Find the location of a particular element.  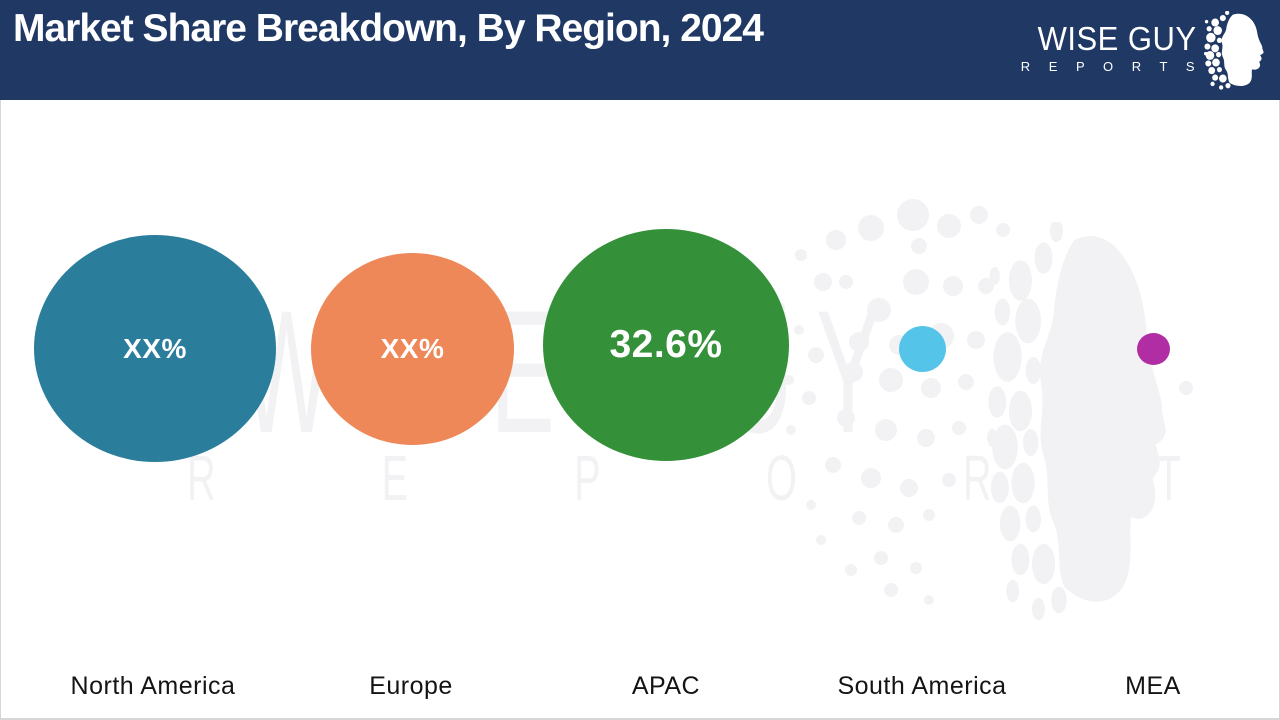

wise-guy-face-icon is located at coordinates (1234, 50).